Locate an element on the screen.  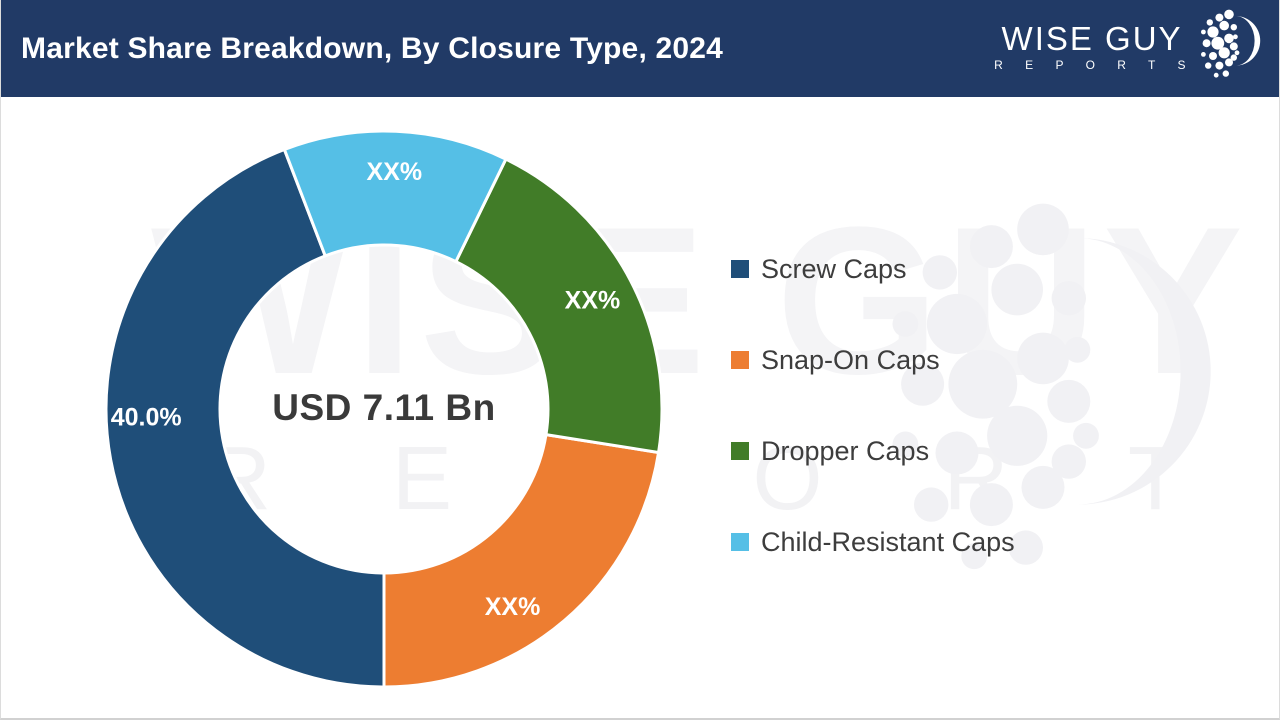
legend-item-dropper-caps: Dropper Caps is located at coordinates (873, 451).